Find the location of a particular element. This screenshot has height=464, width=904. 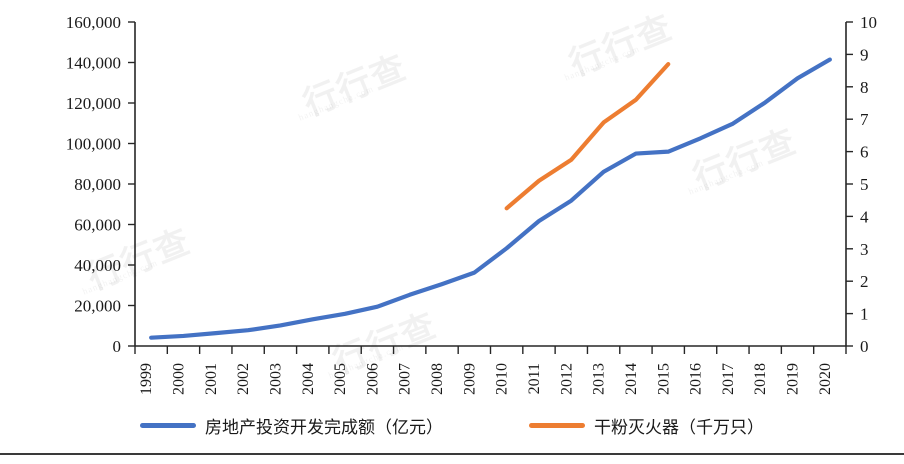

left-axis-tick-label: 40,000 is located at coordinates (97, 265).